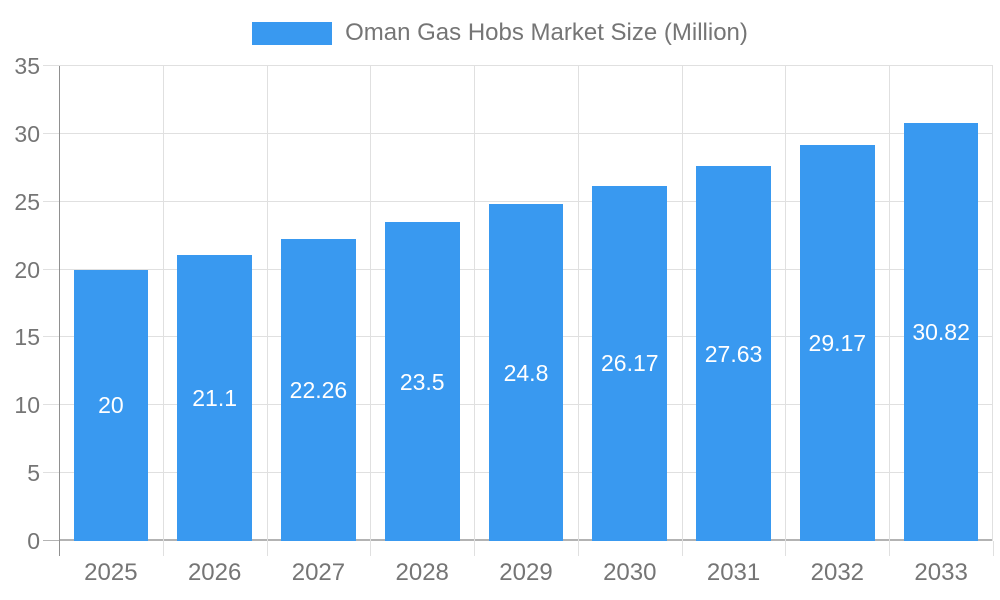 This screenshot has width=1000, height=600. I want to click on bar-value-label: 24.8, so click(526, 372).